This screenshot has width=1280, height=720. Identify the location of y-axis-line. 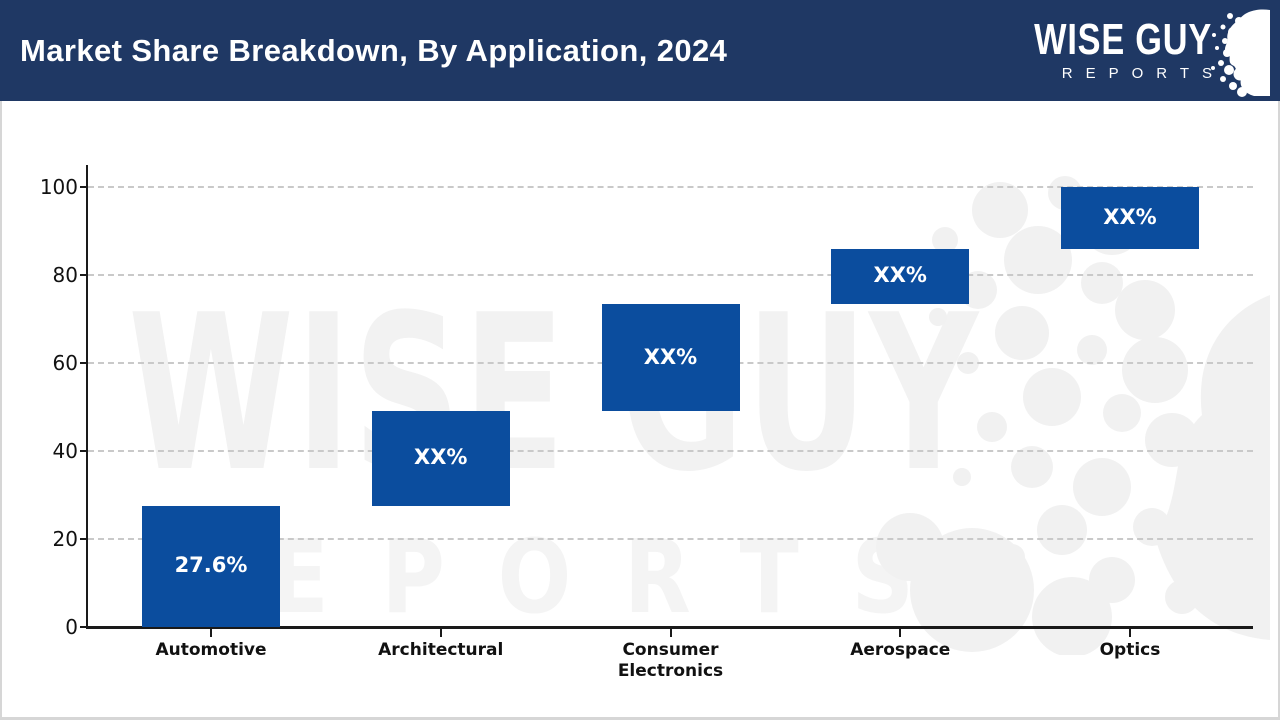
(87, 396).